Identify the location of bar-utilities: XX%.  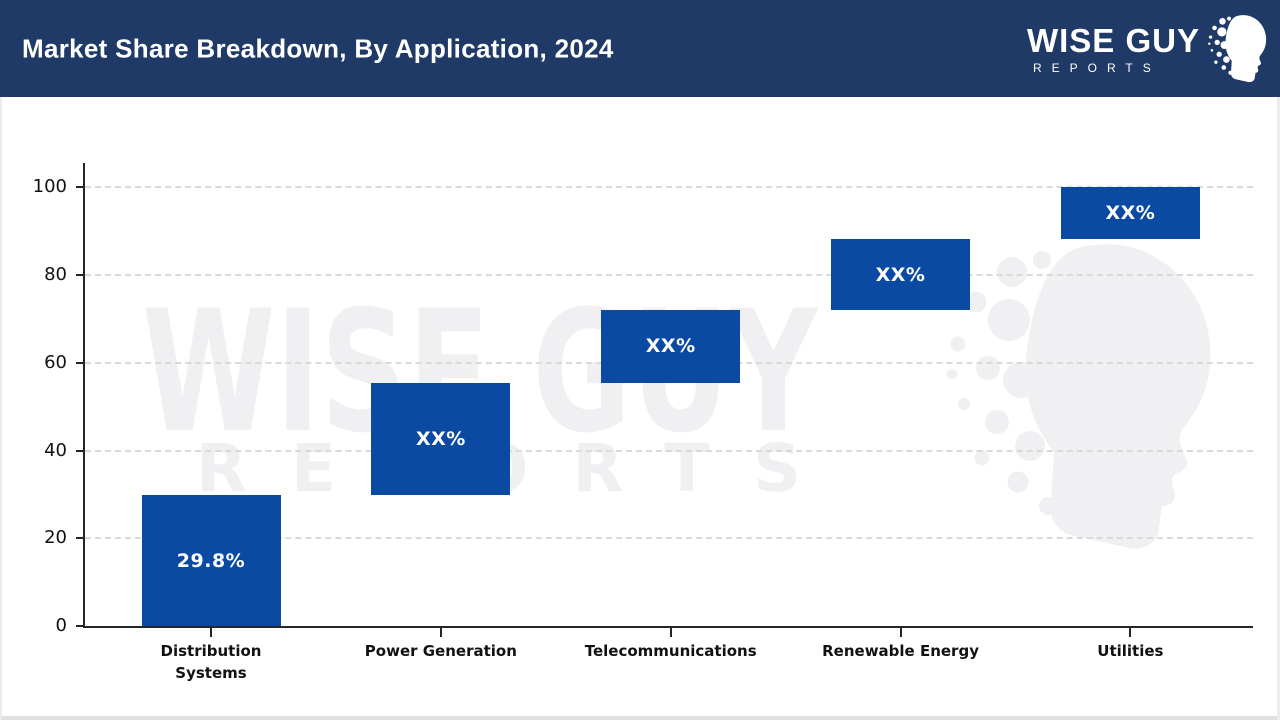
(1130, 213).